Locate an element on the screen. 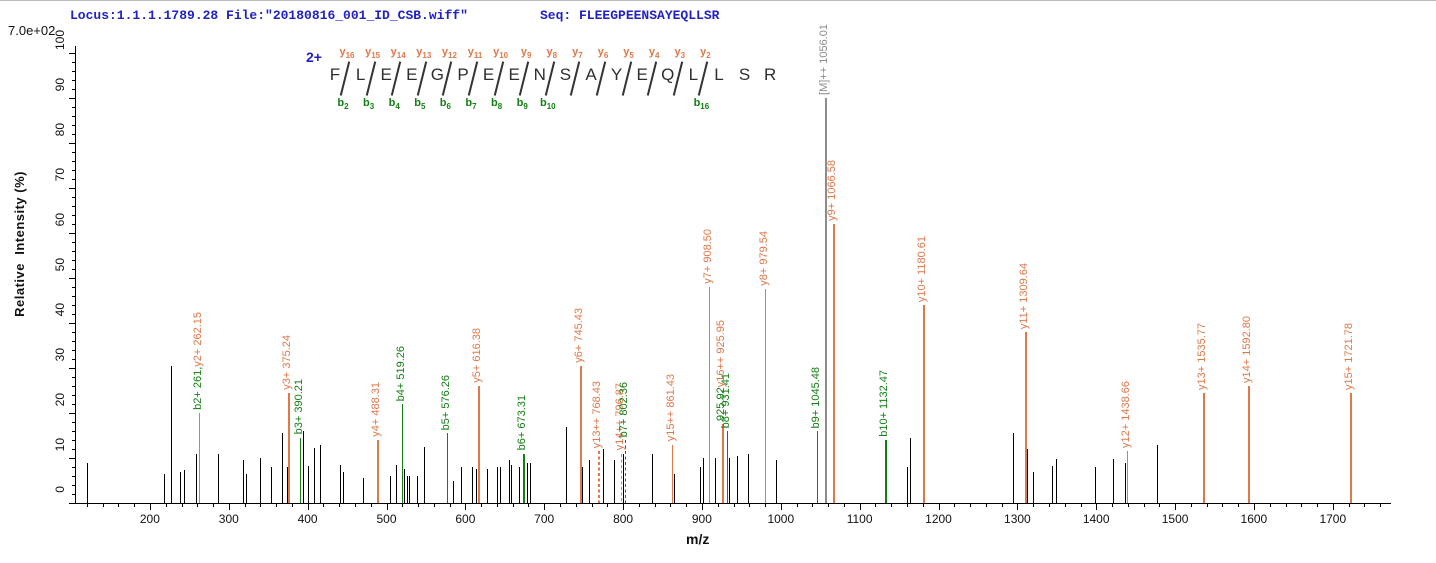 This screenshot has width=1436, height=563. y-tick-label: 50 is located at coordinates (60, 265).